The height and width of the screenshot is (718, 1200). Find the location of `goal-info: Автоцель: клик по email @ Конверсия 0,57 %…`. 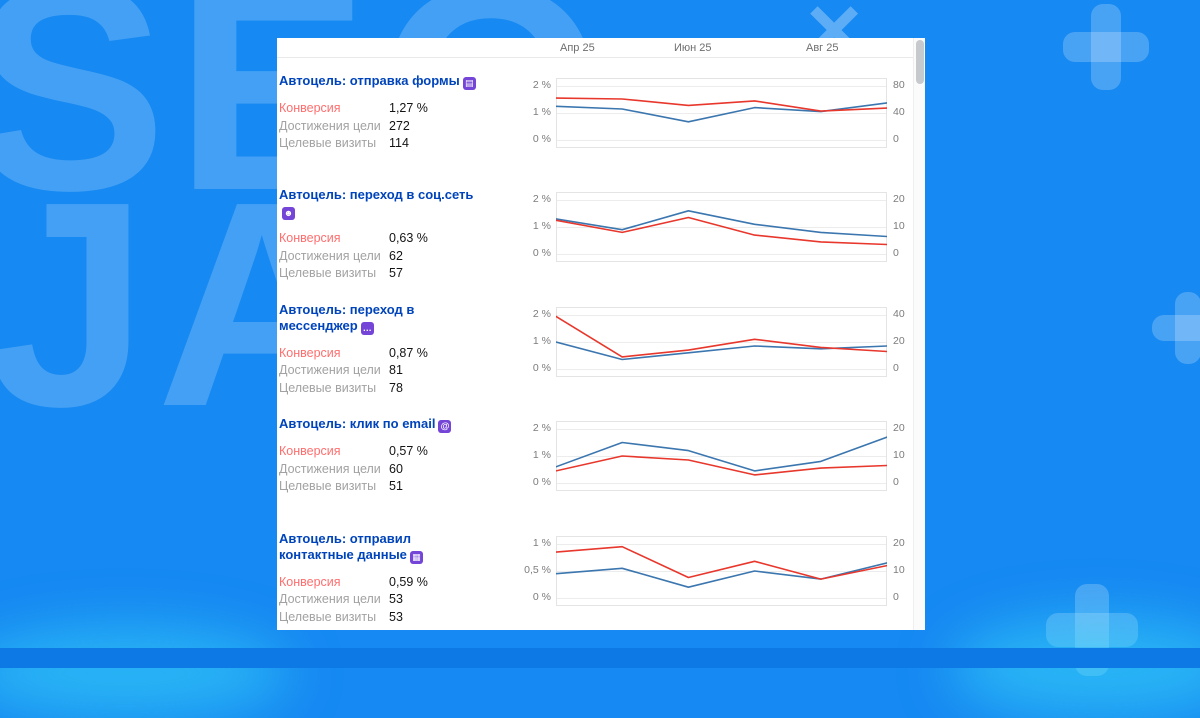

goal-info: Автоцель: клик по email @ Конверсия 0,57 %… is located at coordinates (402, 465).